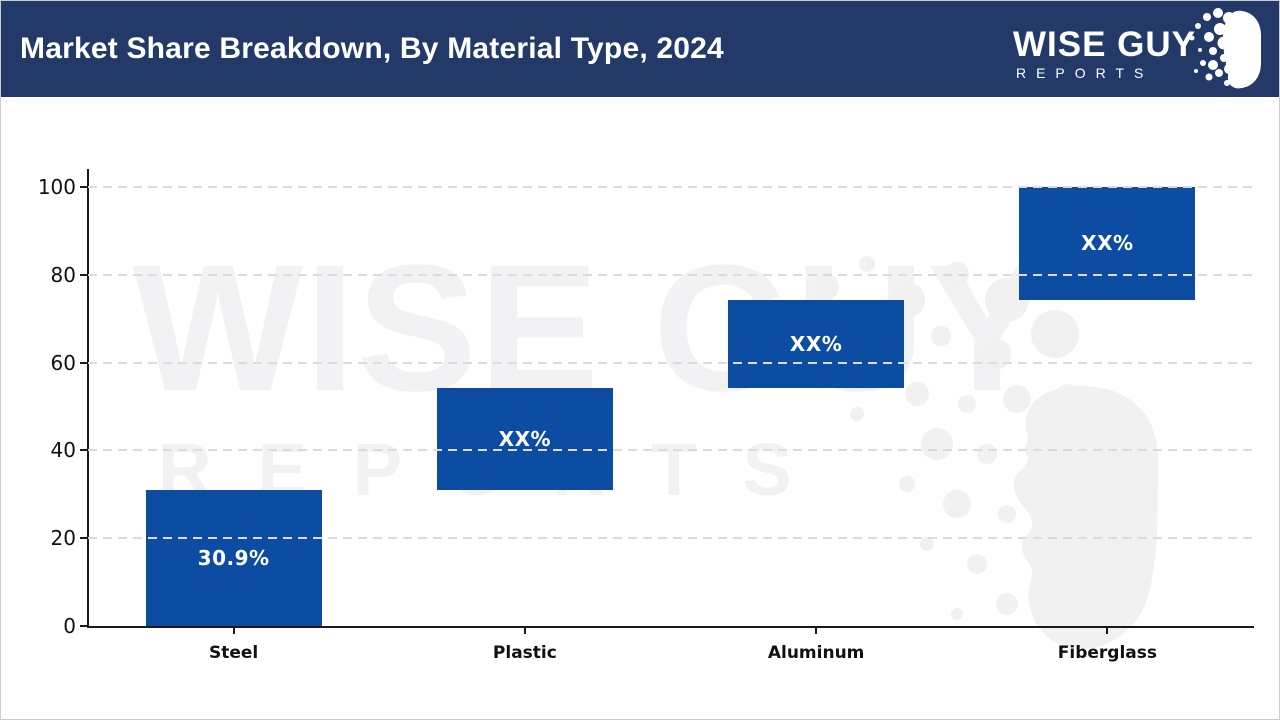  I want to click on bar-fiberglass: XX%, so click(1107, 243).